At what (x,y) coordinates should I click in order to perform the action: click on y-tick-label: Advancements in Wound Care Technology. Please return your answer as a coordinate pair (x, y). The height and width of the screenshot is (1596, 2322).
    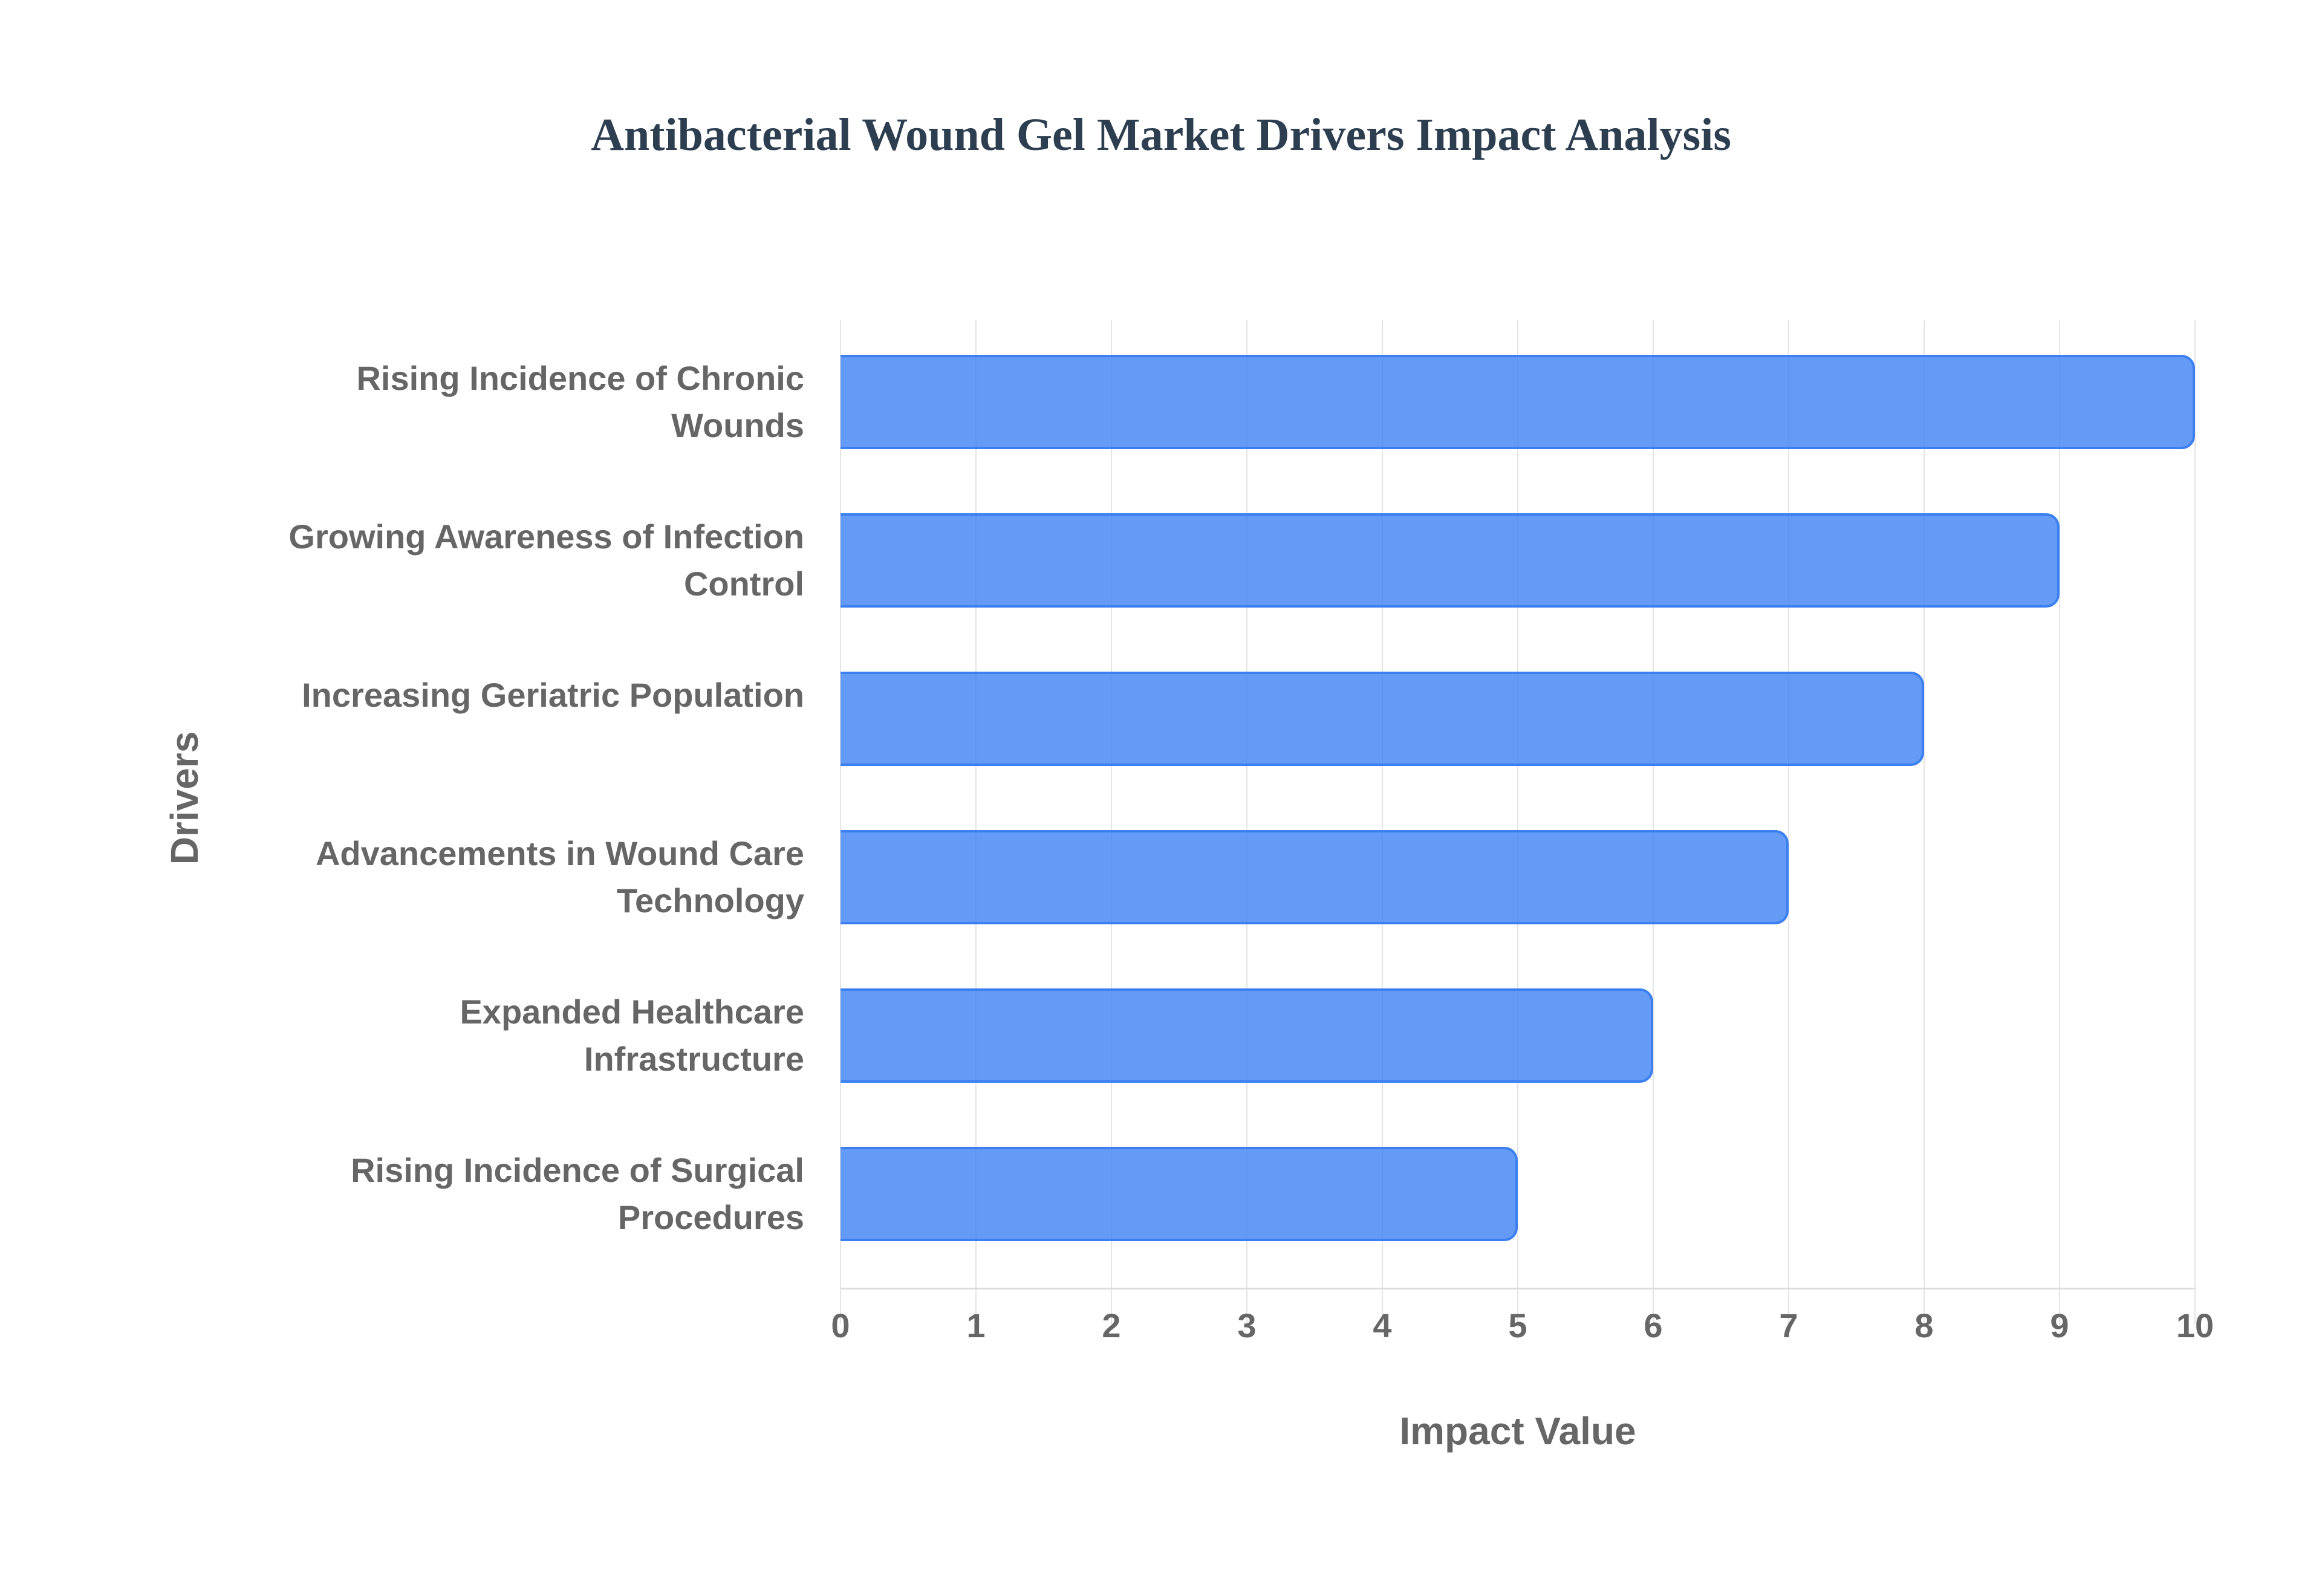
    Looking at the image, I should click on (559, 877).